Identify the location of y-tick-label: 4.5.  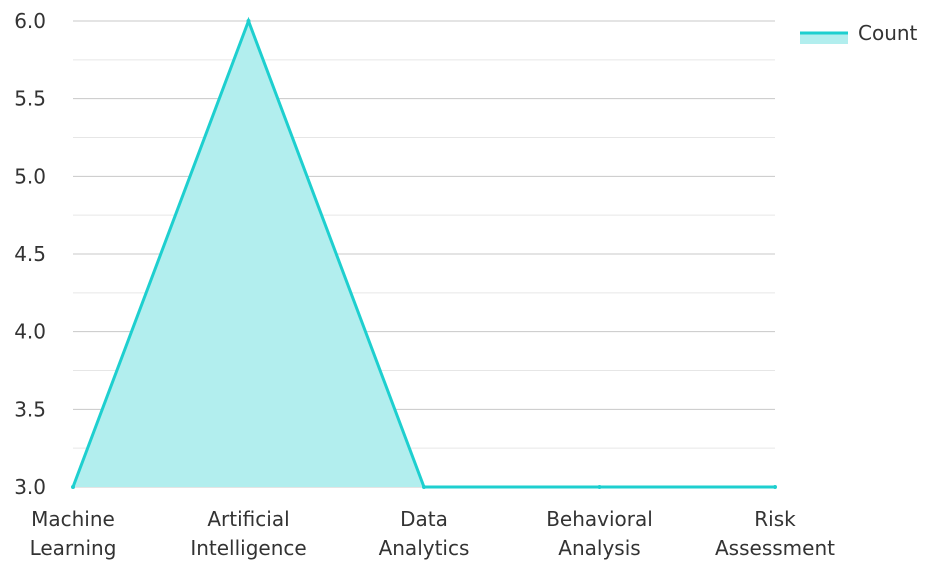
(30, 254).